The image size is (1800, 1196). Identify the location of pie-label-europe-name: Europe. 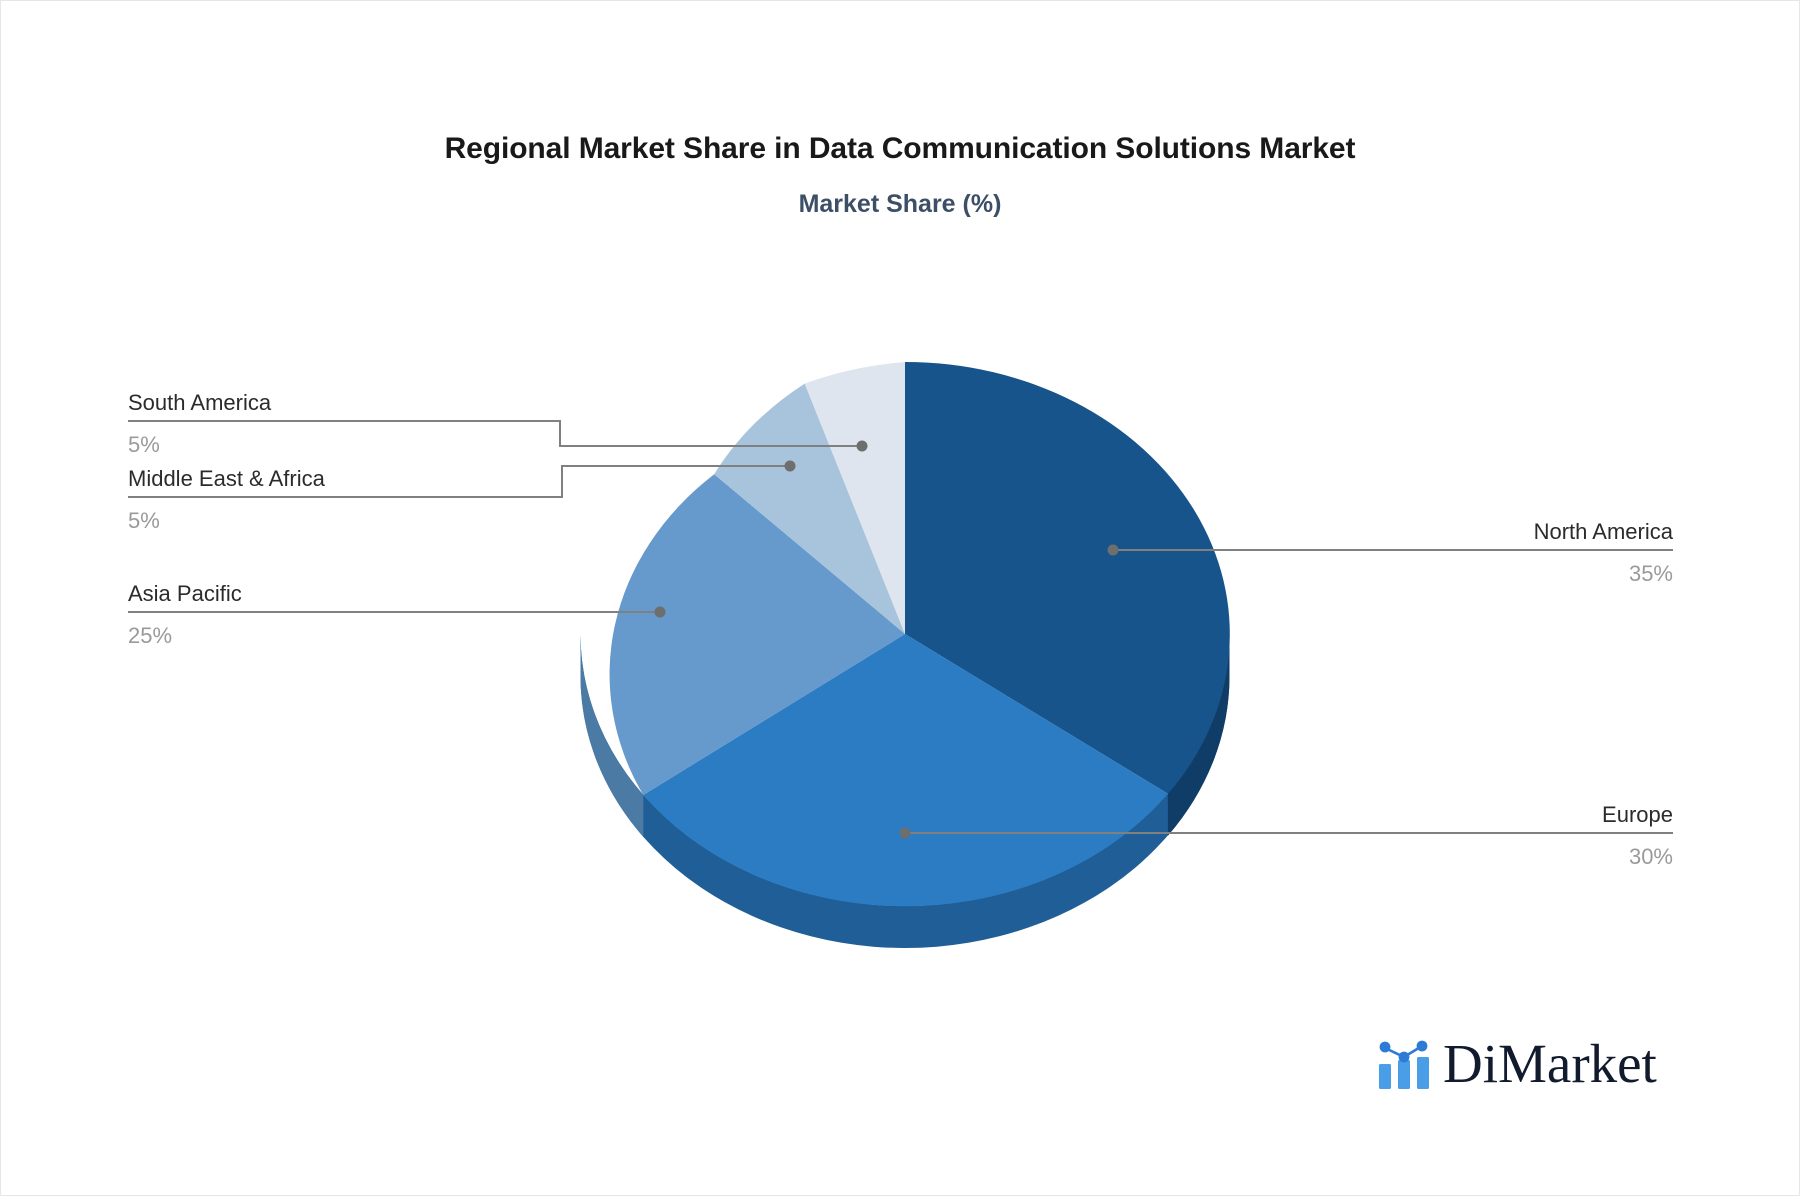
(1637, 814).